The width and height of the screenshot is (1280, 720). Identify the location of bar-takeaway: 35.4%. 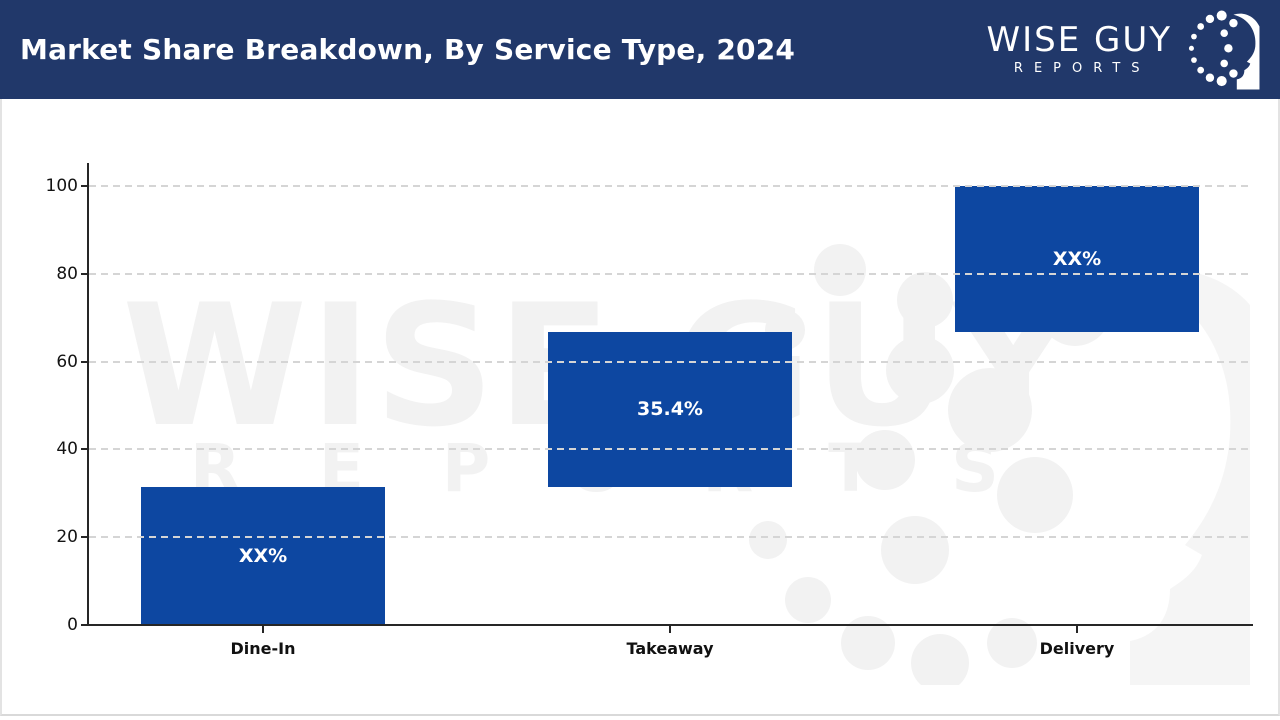
(670, 409).